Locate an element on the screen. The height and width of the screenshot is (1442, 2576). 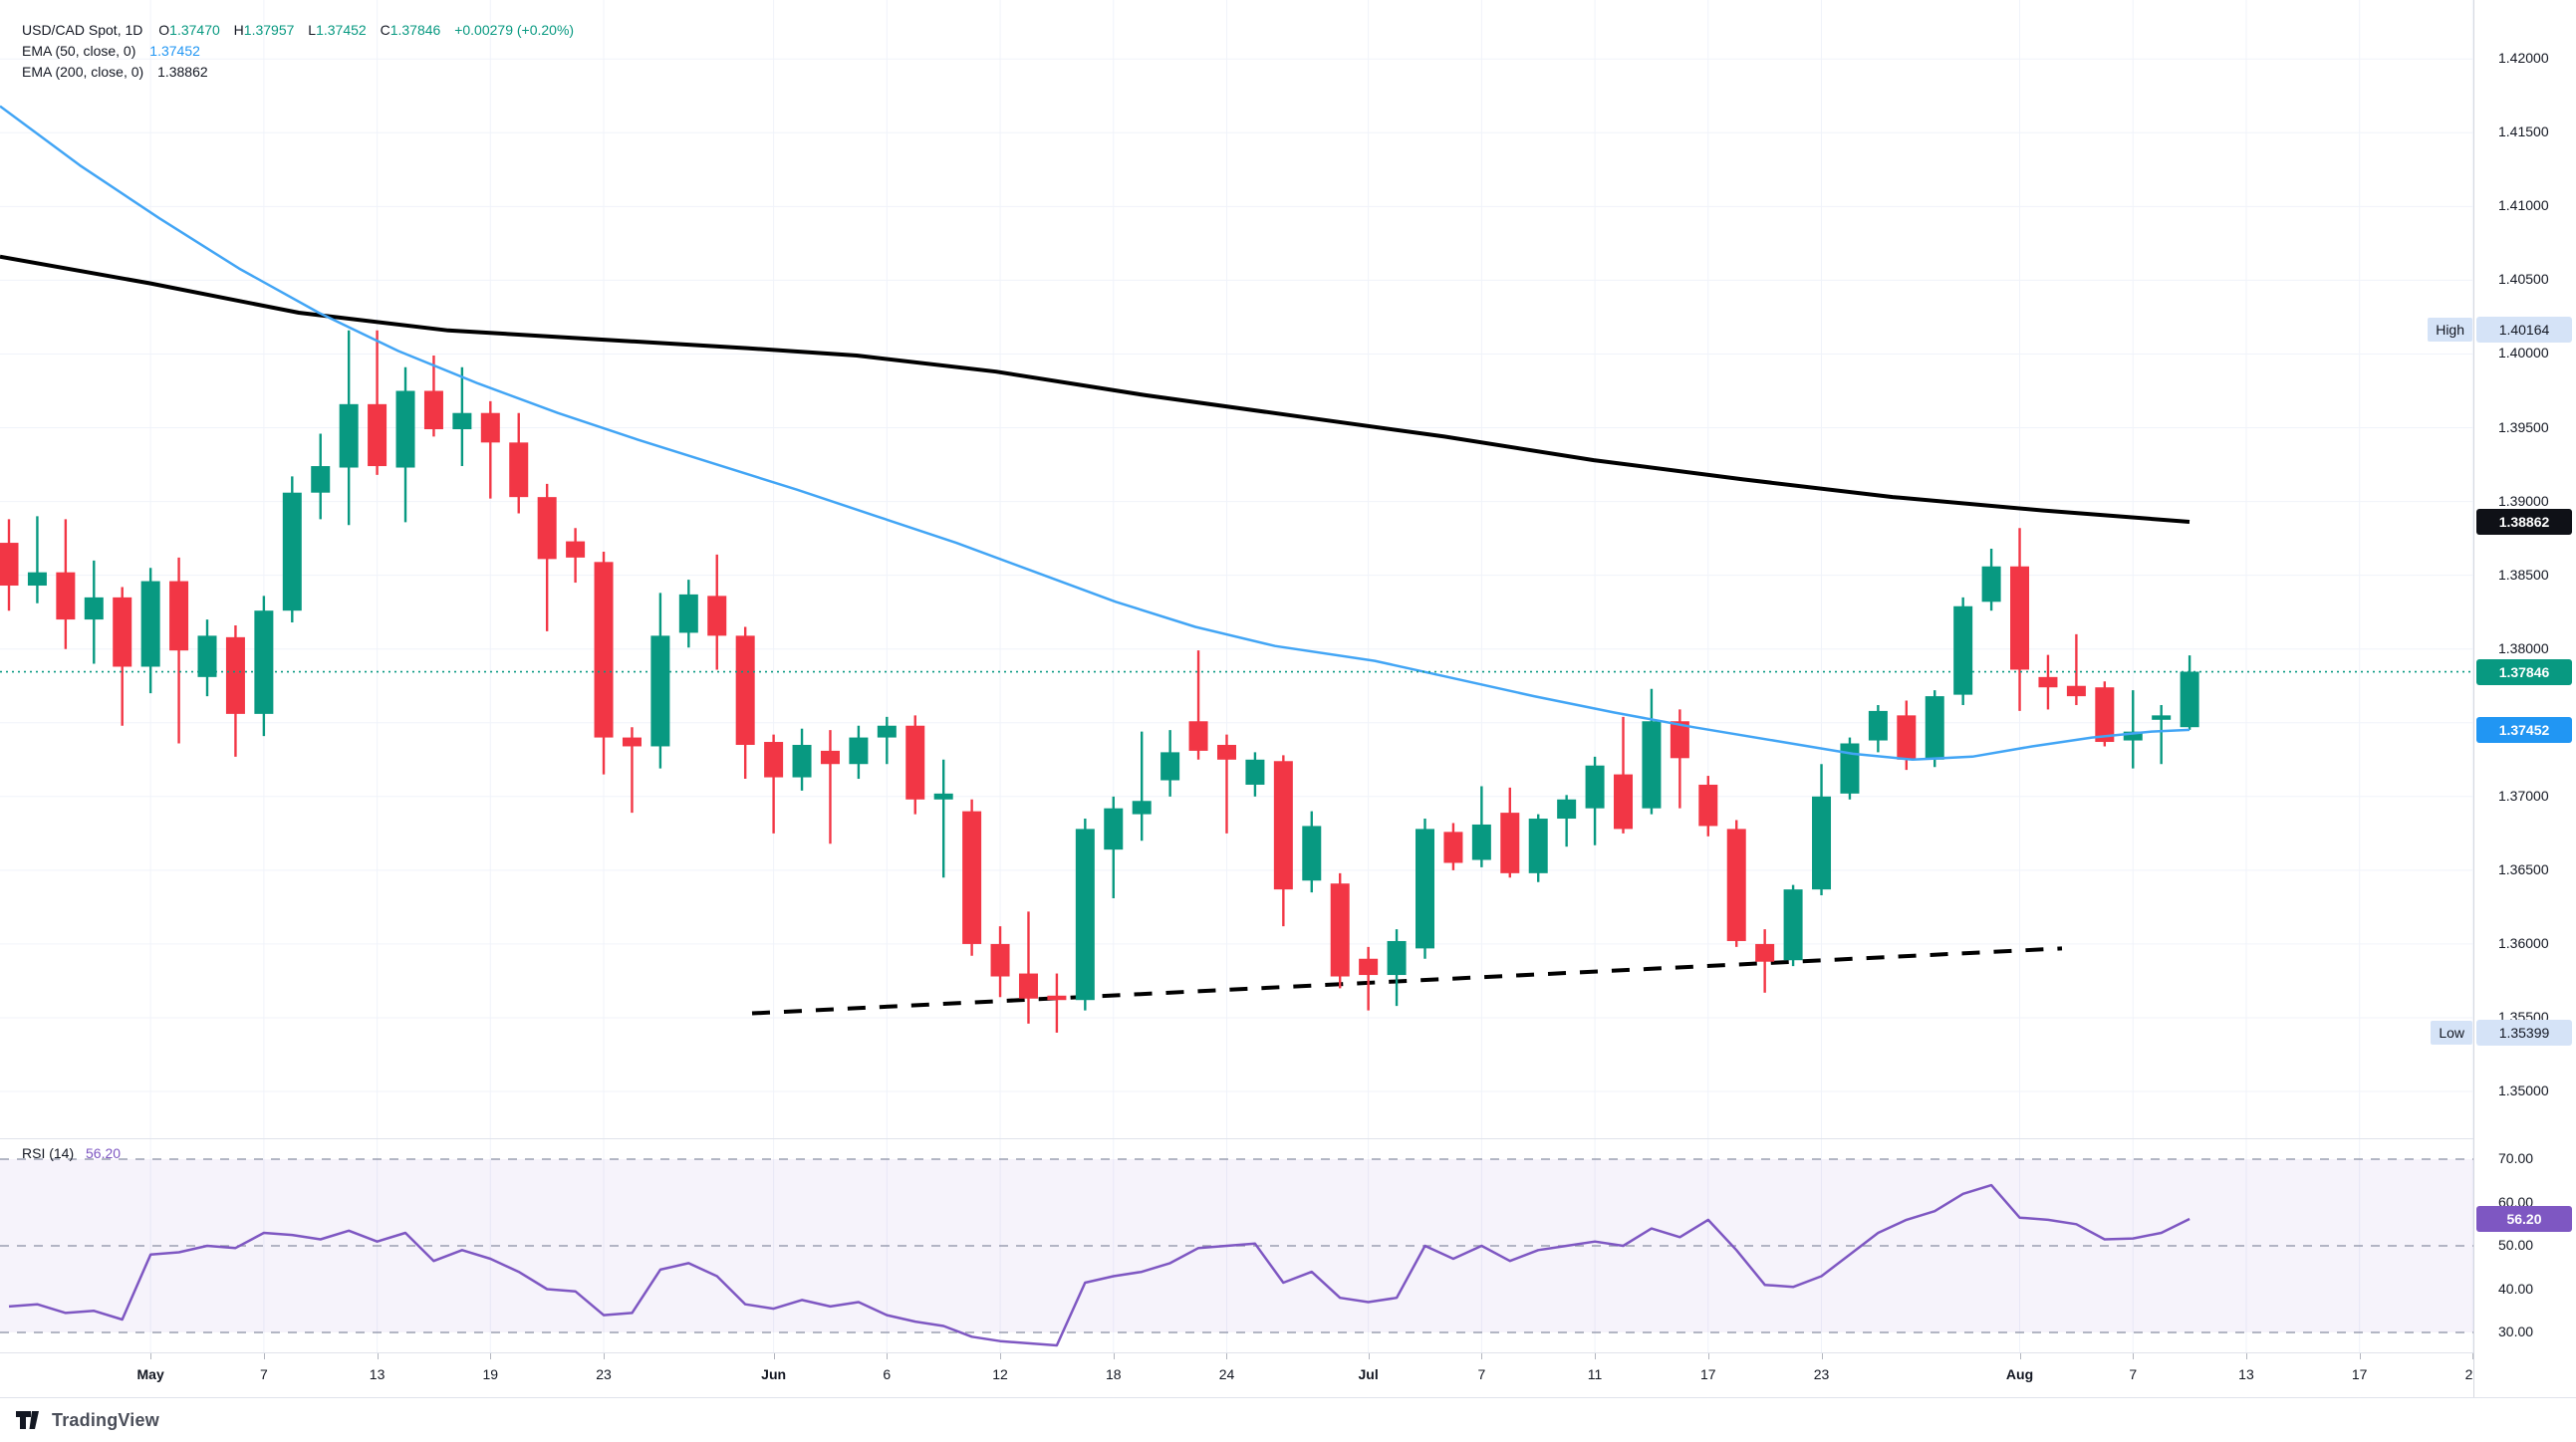
ema50-value: 1.37452 is located at coordinates (174, 51).